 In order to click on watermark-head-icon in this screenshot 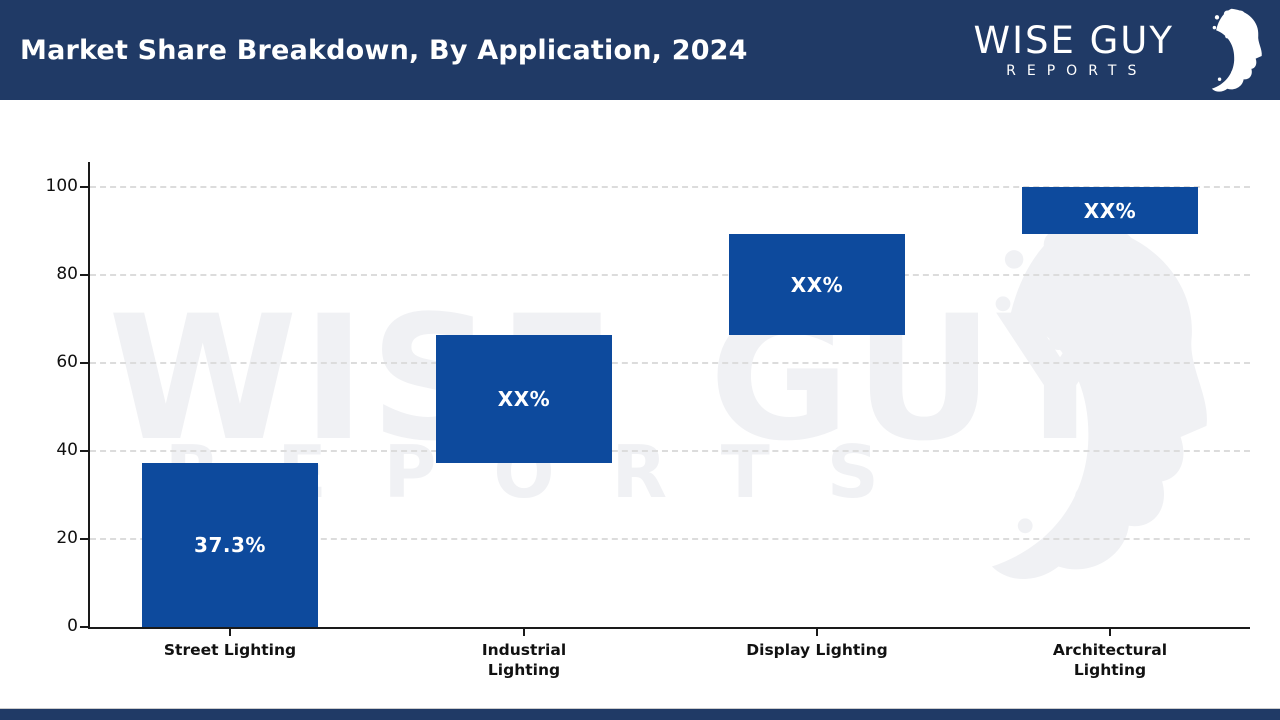, I will do `click(1099, 401)`.